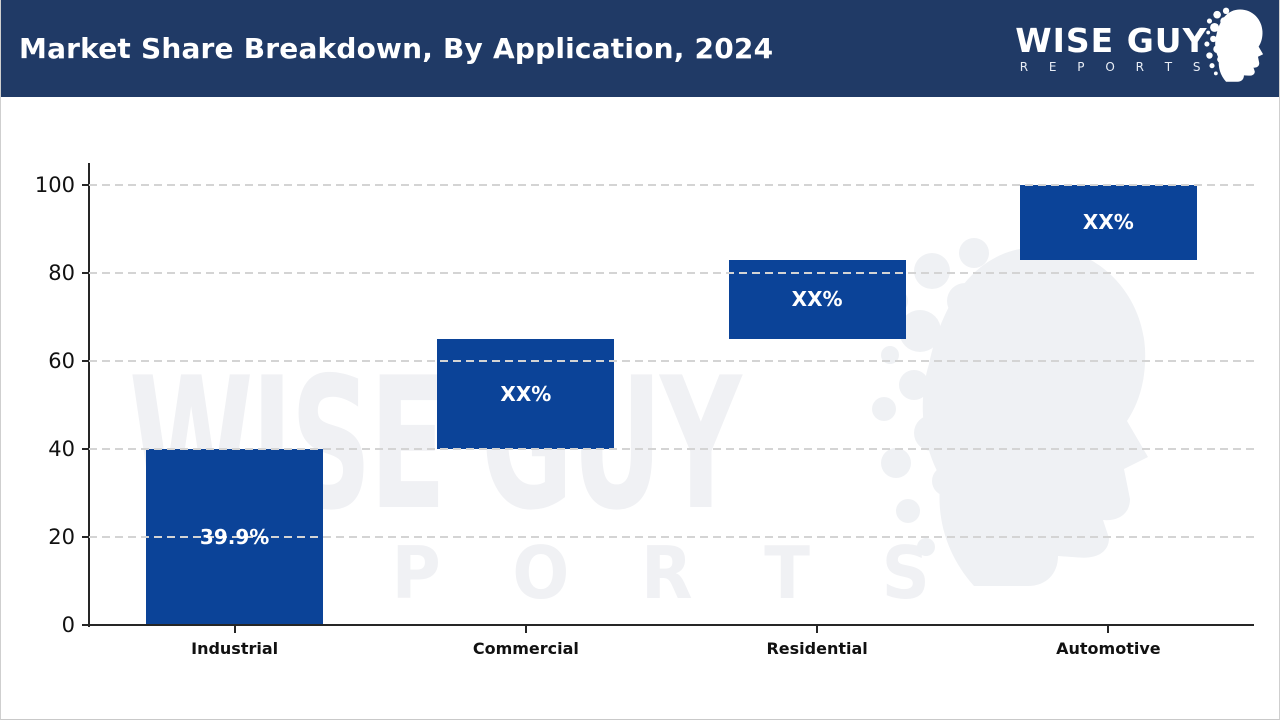  What do you see at coordinates (1010, 412) in the screenshot?
I see `watermark-head-icon` at bounding box center [1010, 412].